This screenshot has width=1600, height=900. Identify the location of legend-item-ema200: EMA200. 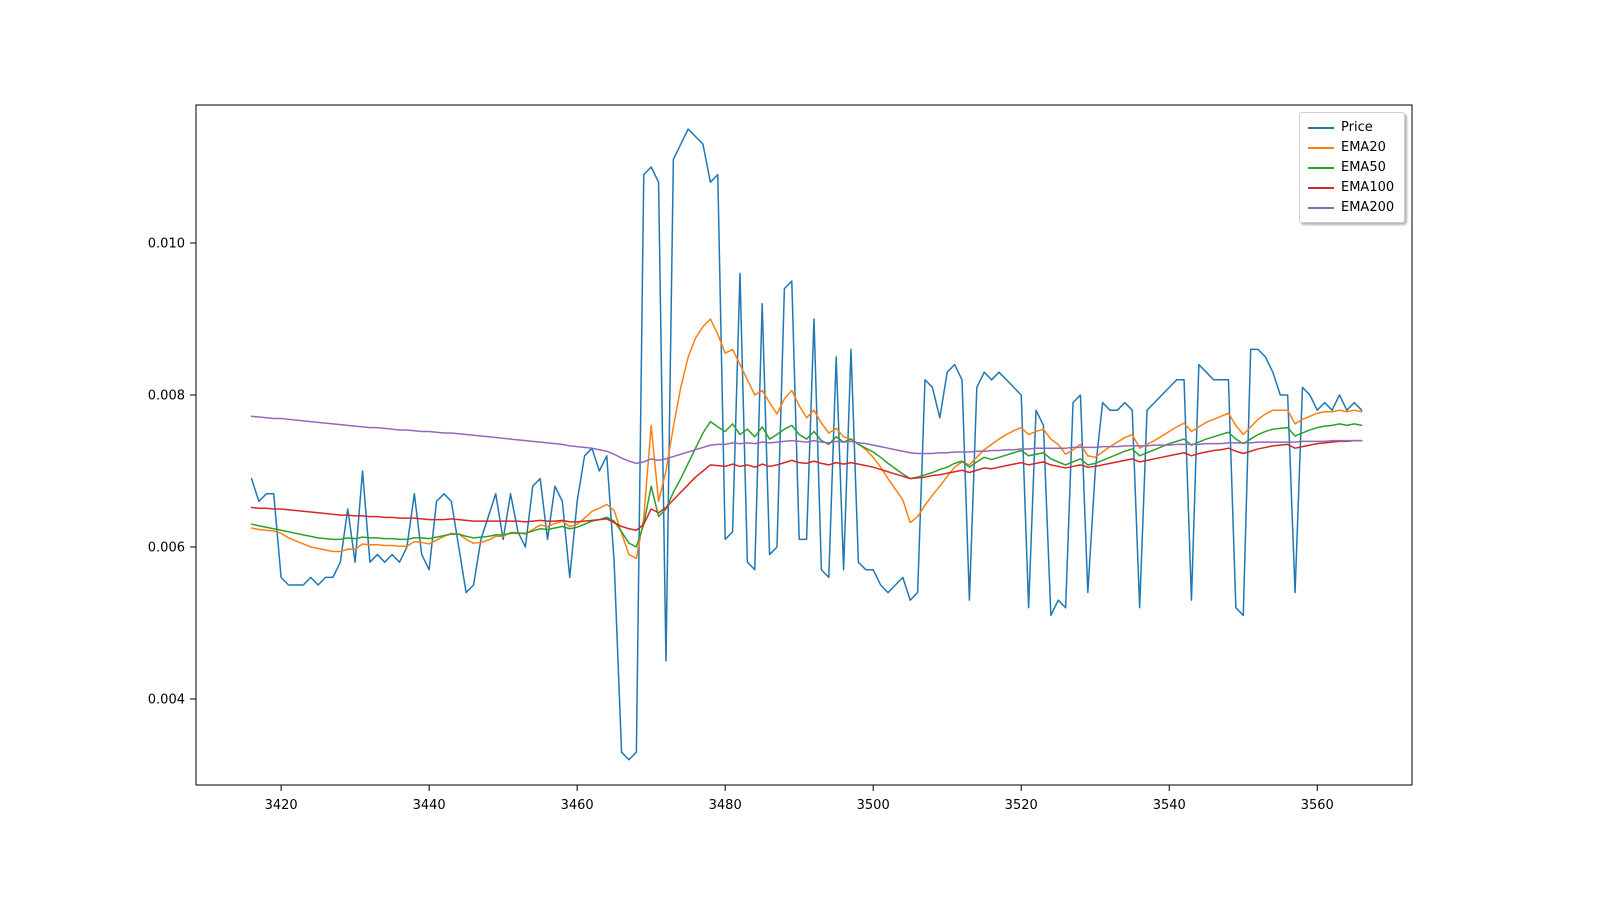
(1352, 207).